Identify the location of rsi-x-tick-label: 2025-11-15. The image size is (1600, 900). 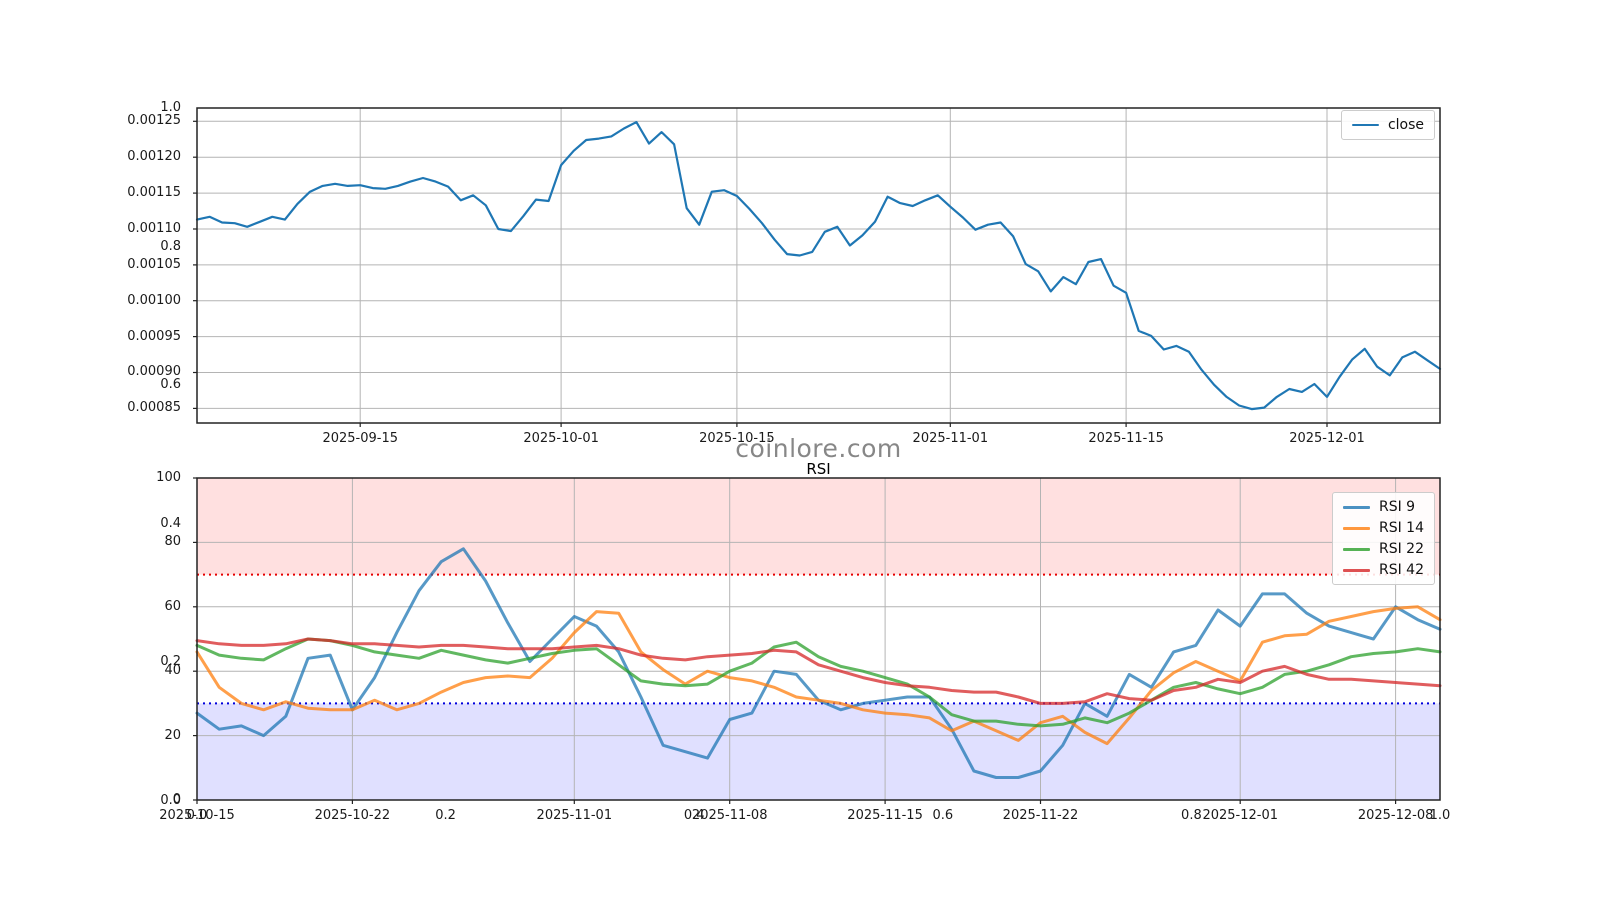
(885, 815).